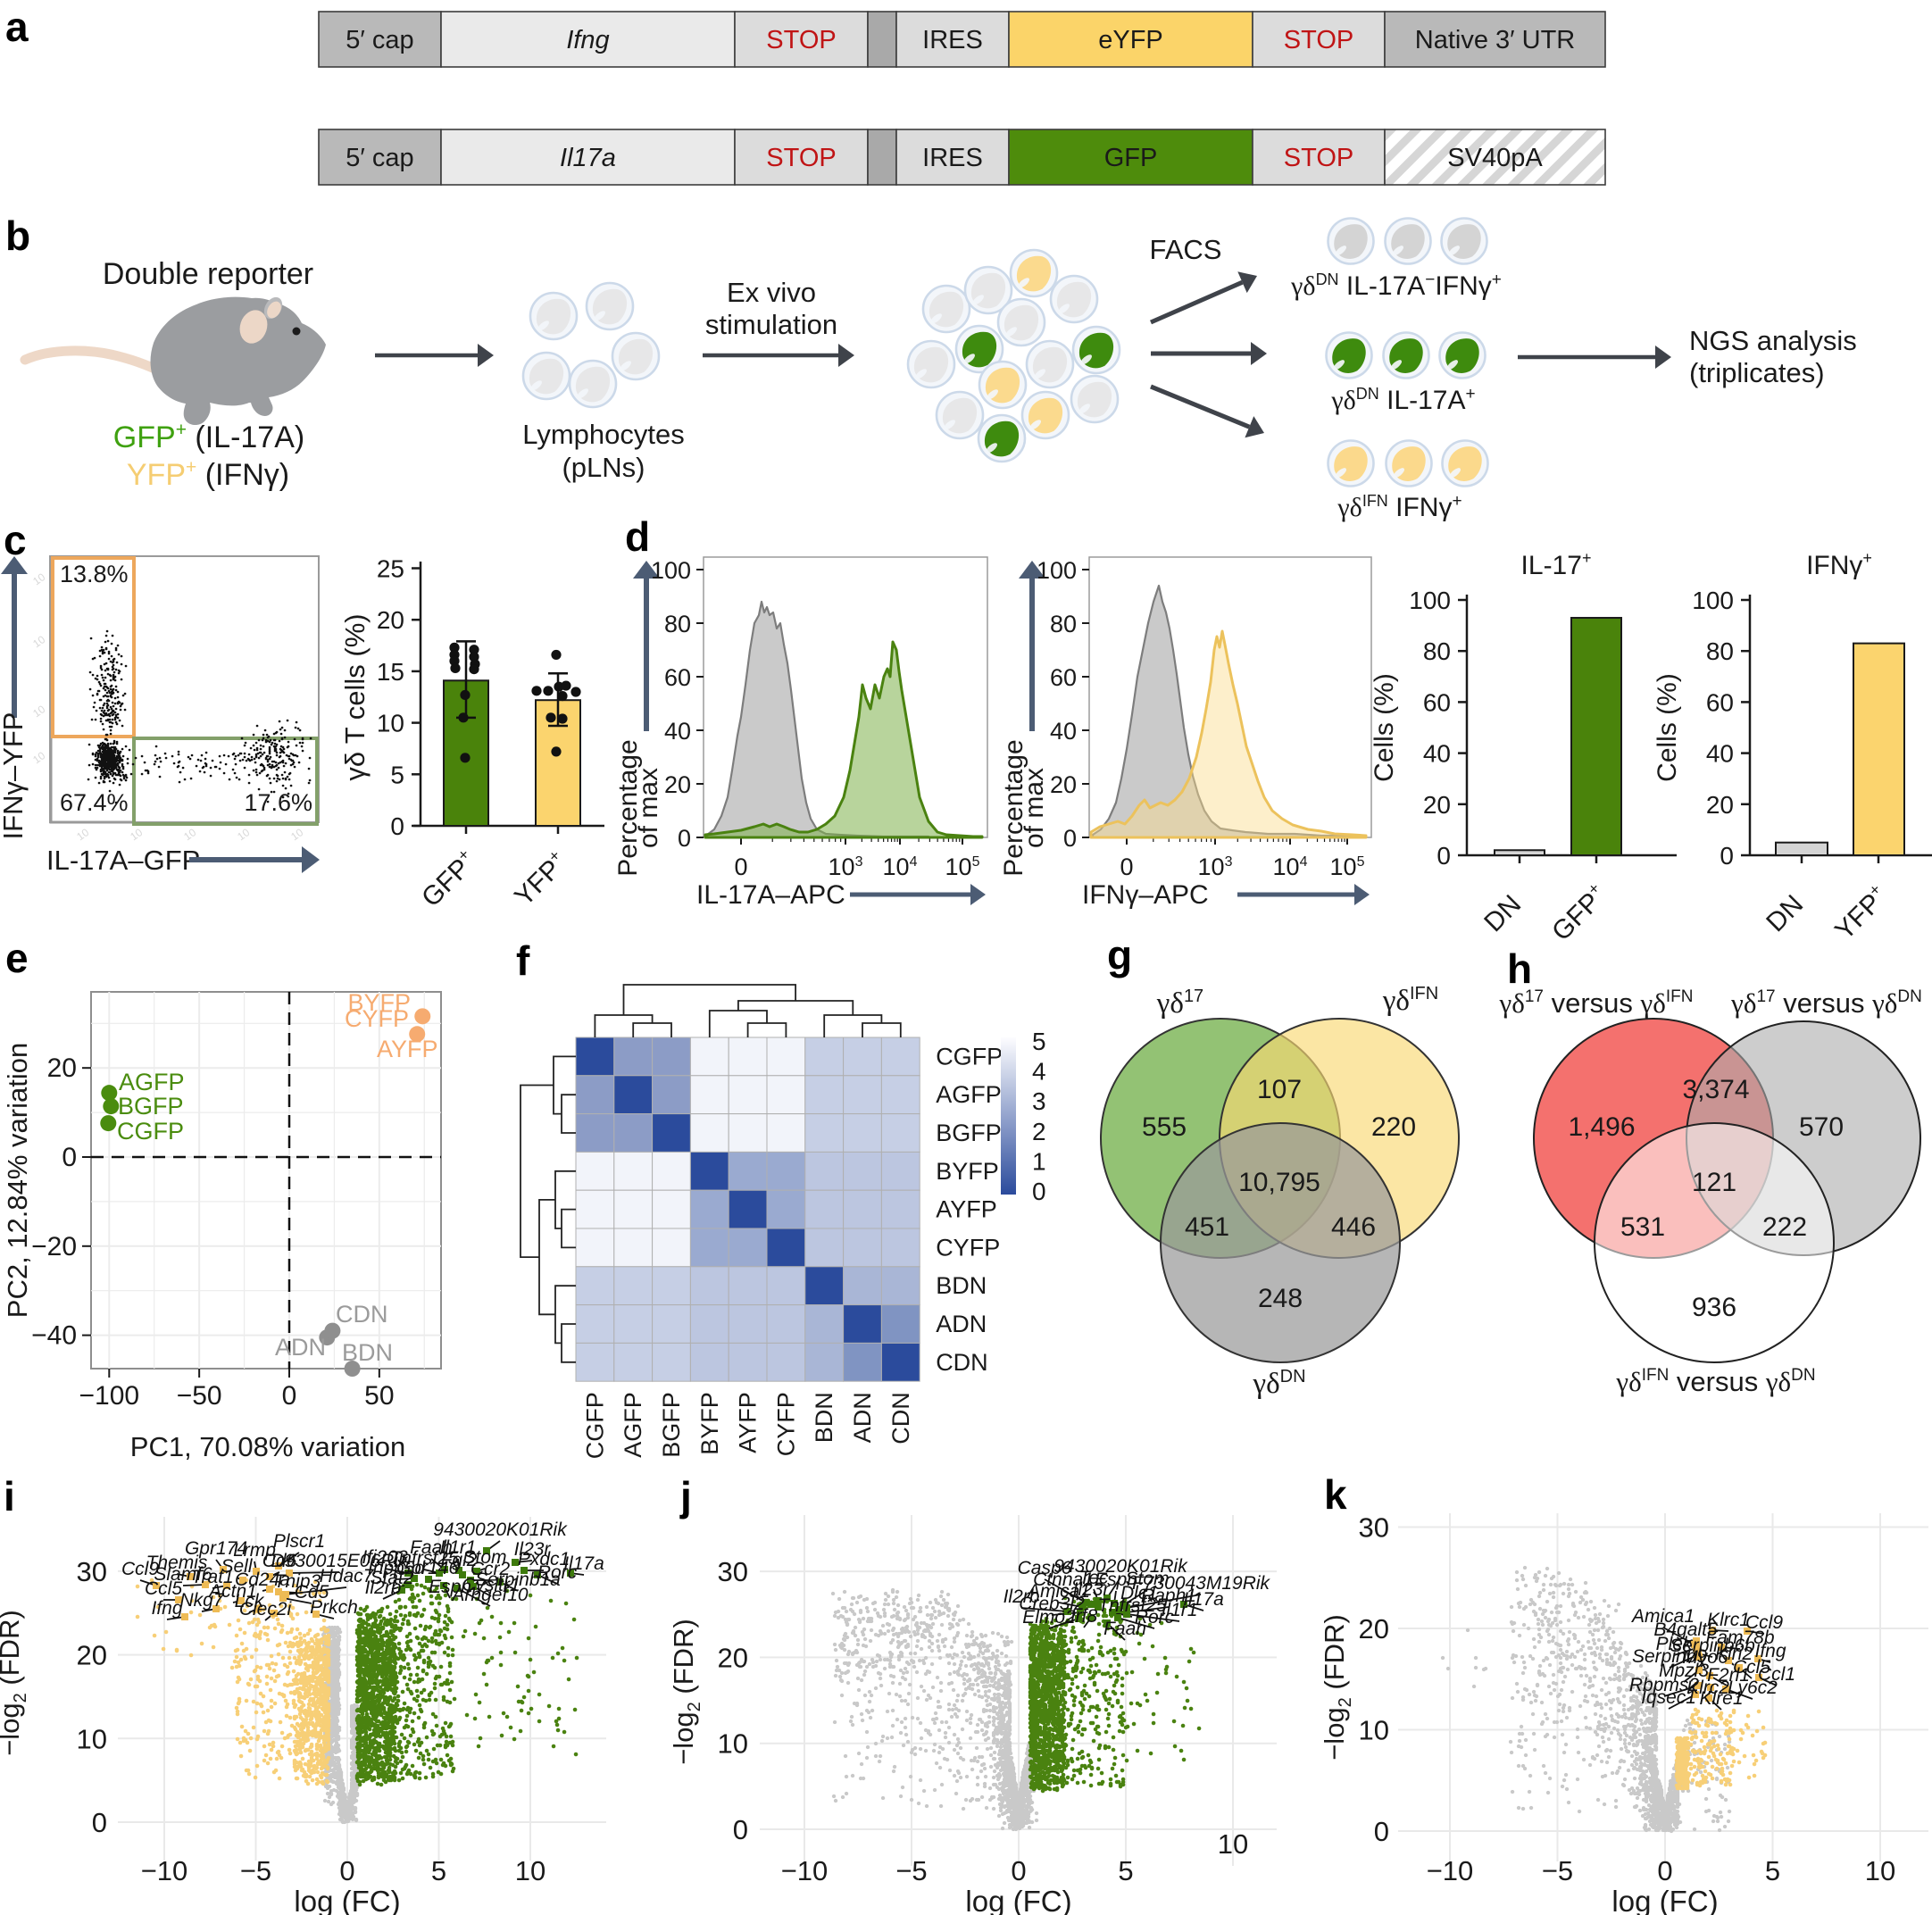  Describe the element at coordinates (208, 474) in the screenshot. I see `svg-text: YFP+ (IFNγ)` at that location.